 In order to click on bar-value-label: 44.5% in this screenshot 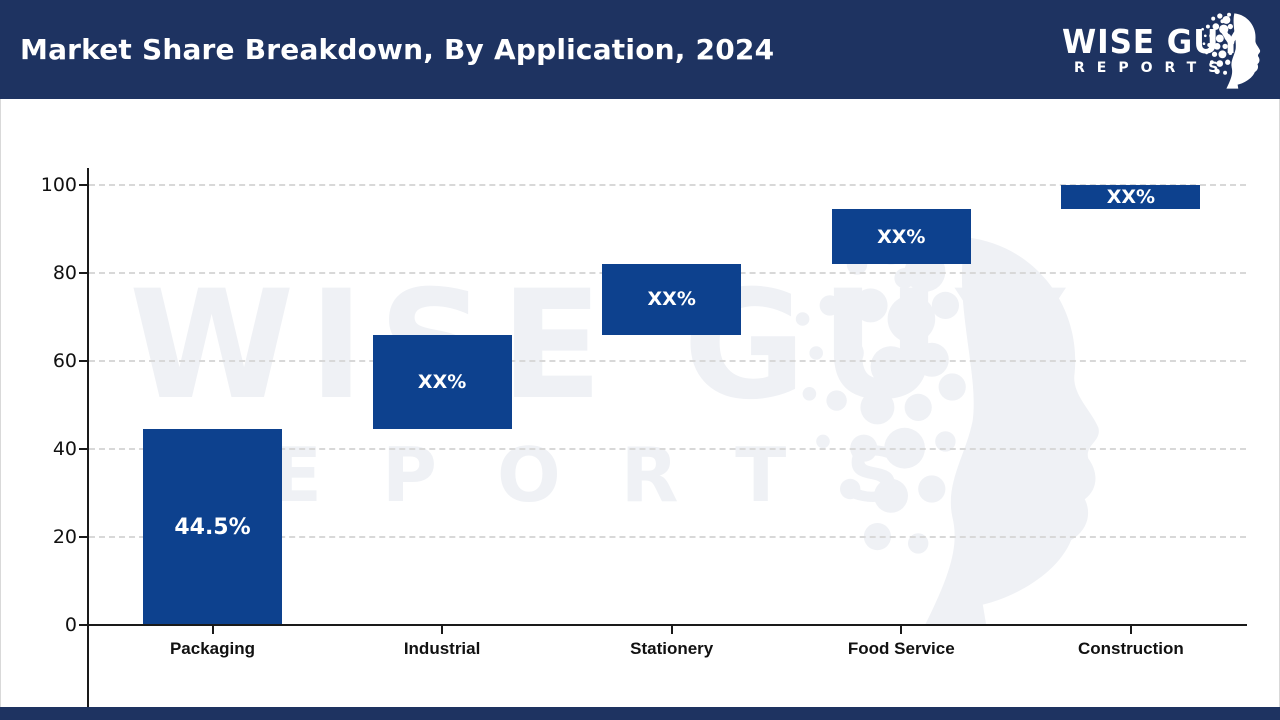, I will do `click(212, 527)`.